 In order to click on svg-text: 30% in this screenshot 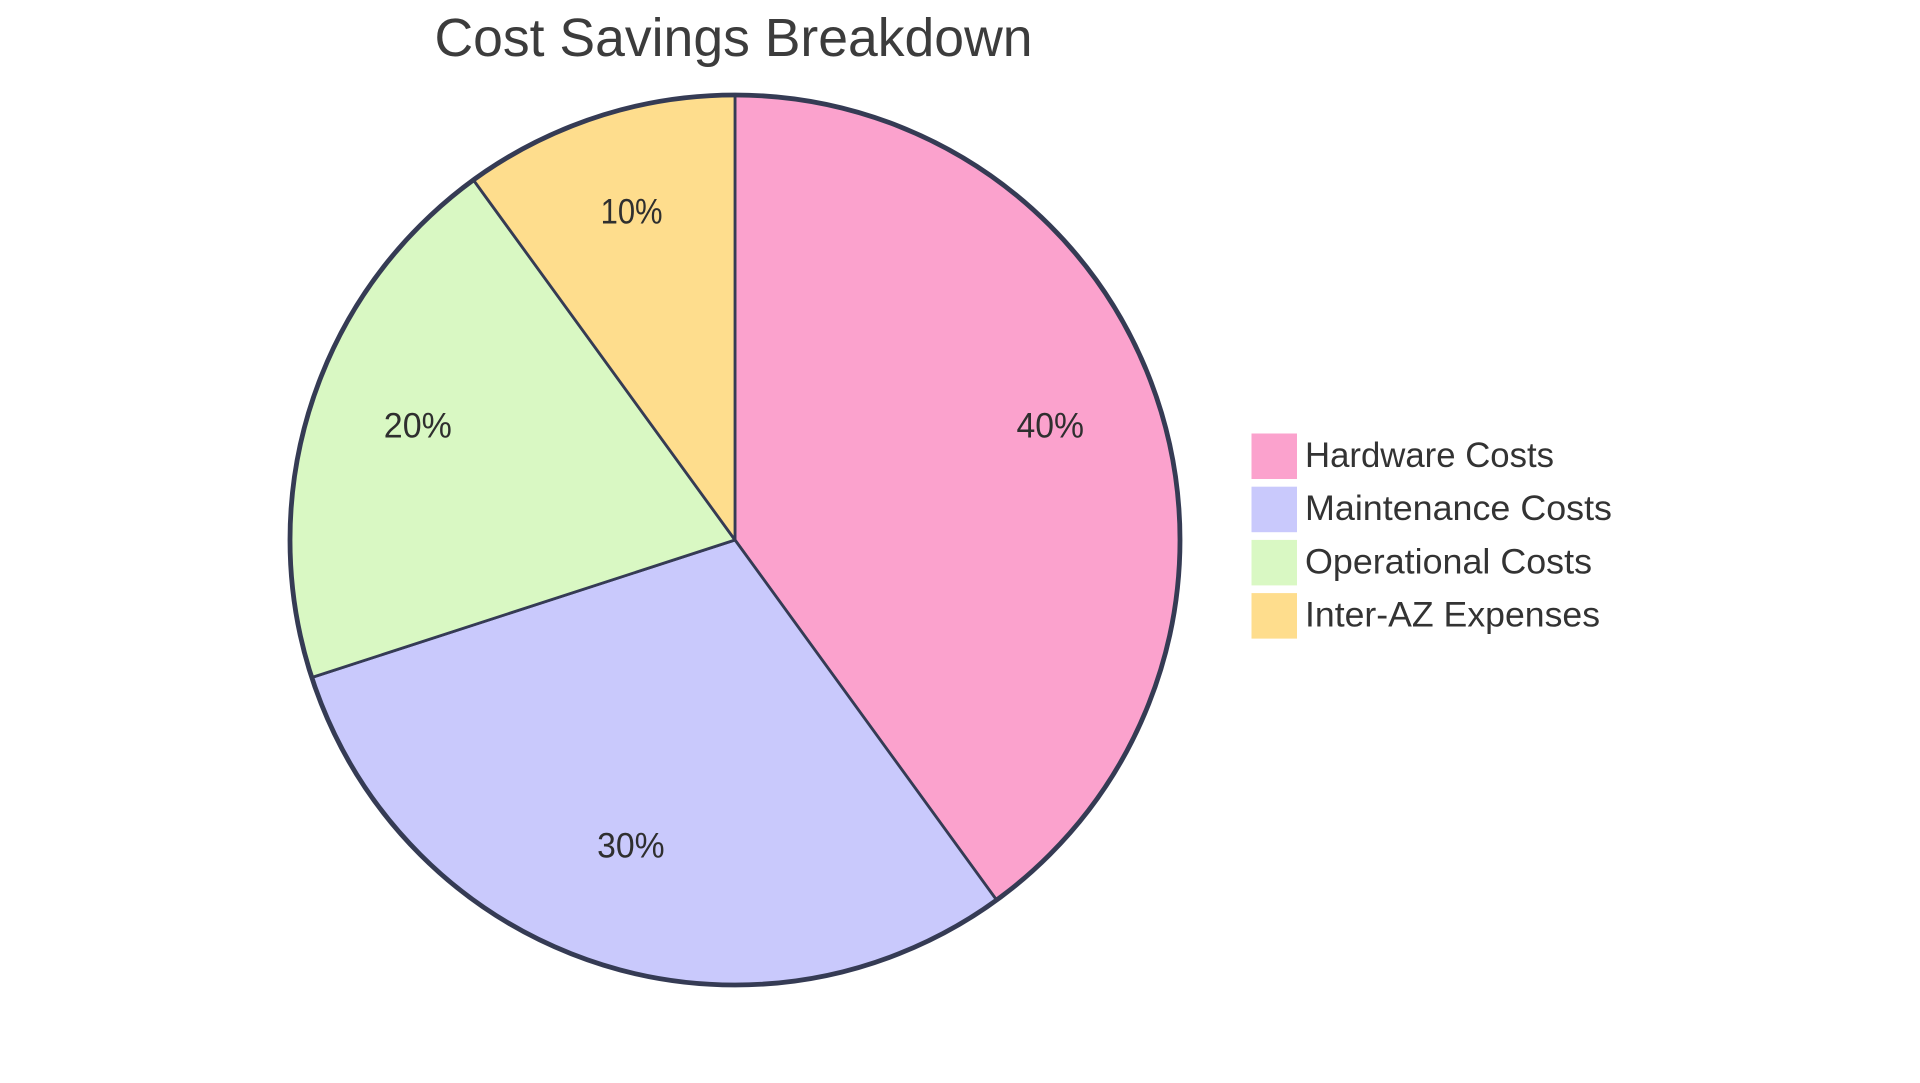, I will do `click(631, 846)`.